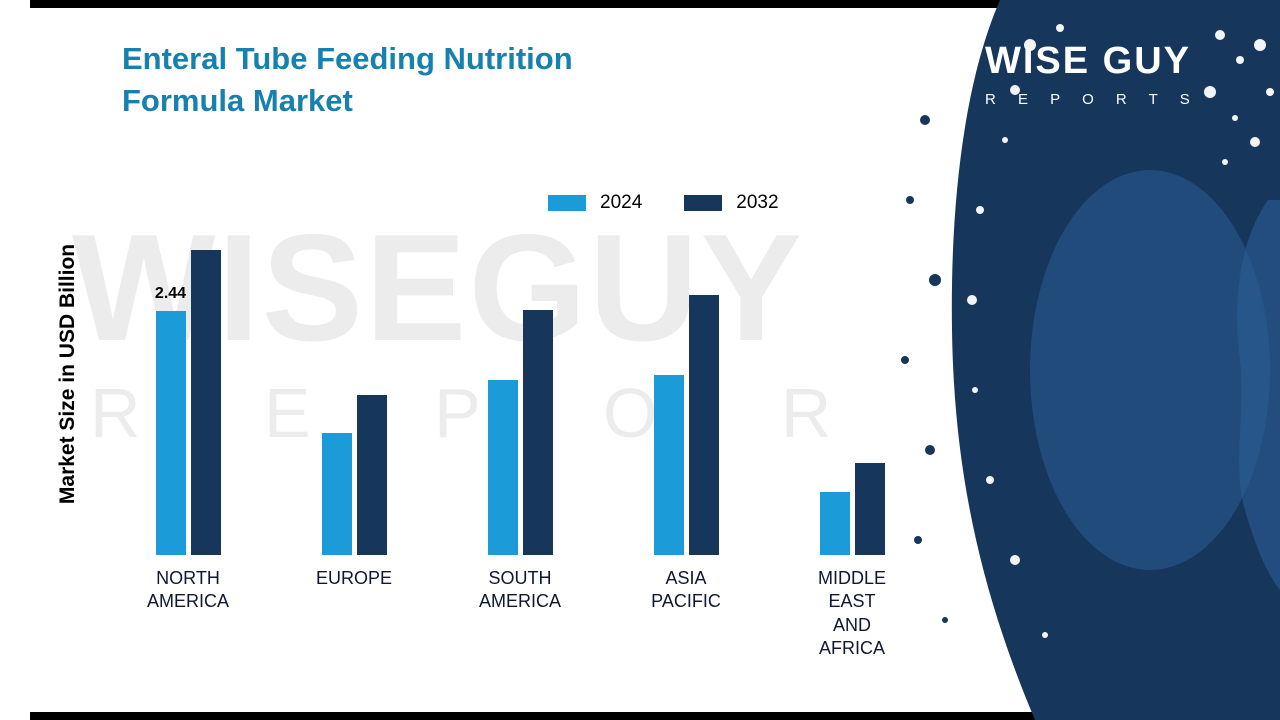 This screenshot has height=720, width=1280. Describe the element at coordinates (757, 202) in the screenshot. I see `legend-label: 2032` at that location.